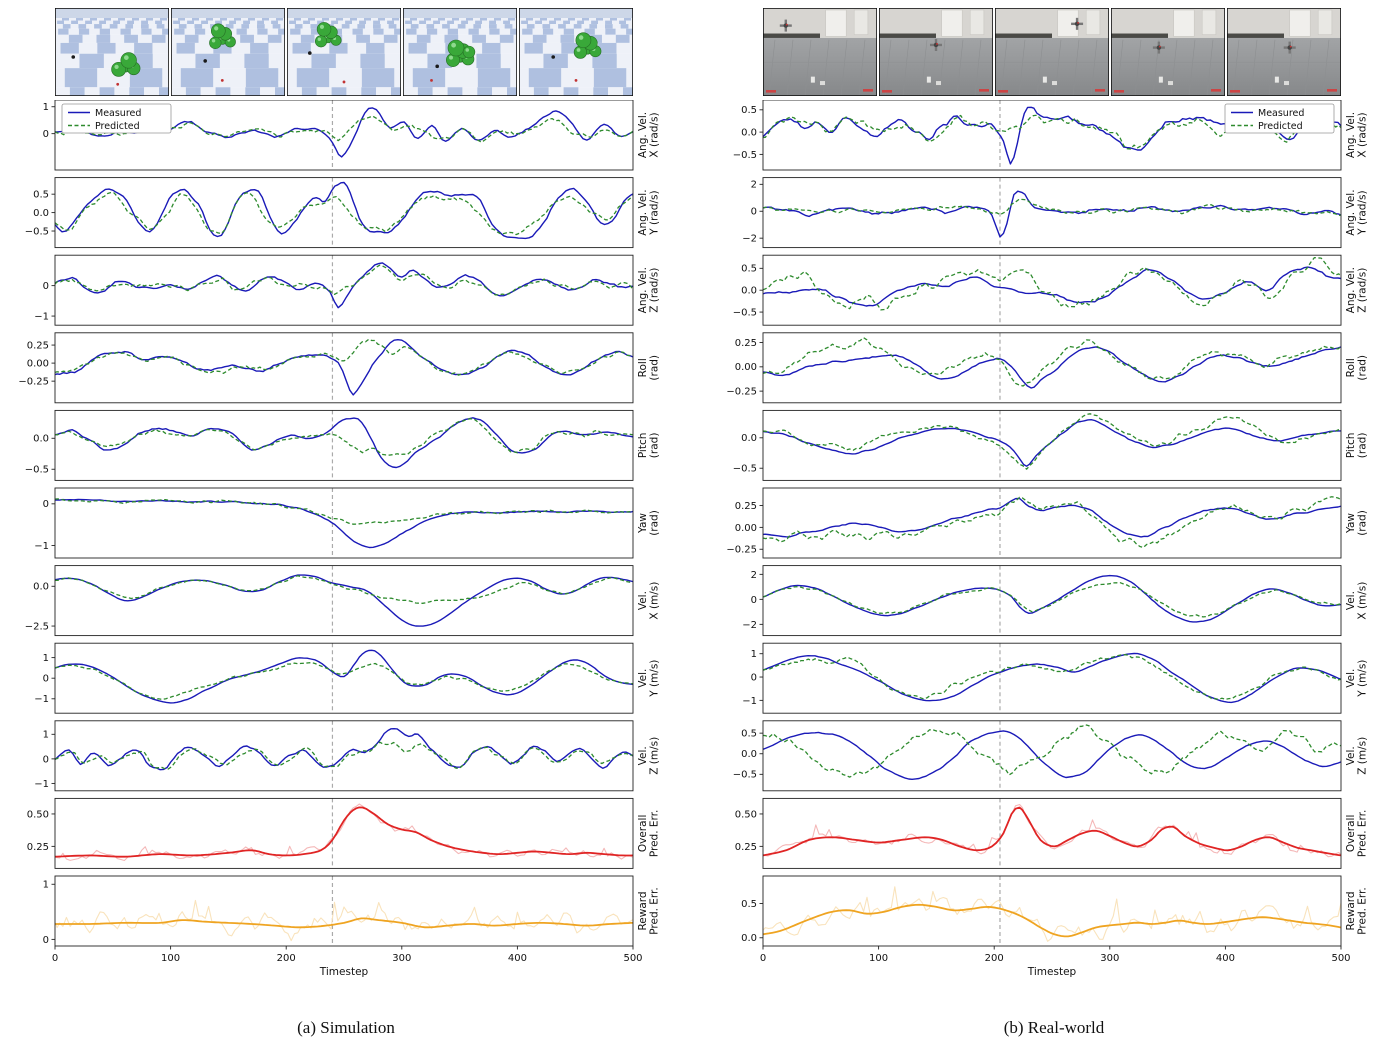 The height and width of the screenshot is (1052, 1391). I want to click on panel-vel-x-m-s-: 2 0 −2 Vel. X (m/s), so click(1055, 601).